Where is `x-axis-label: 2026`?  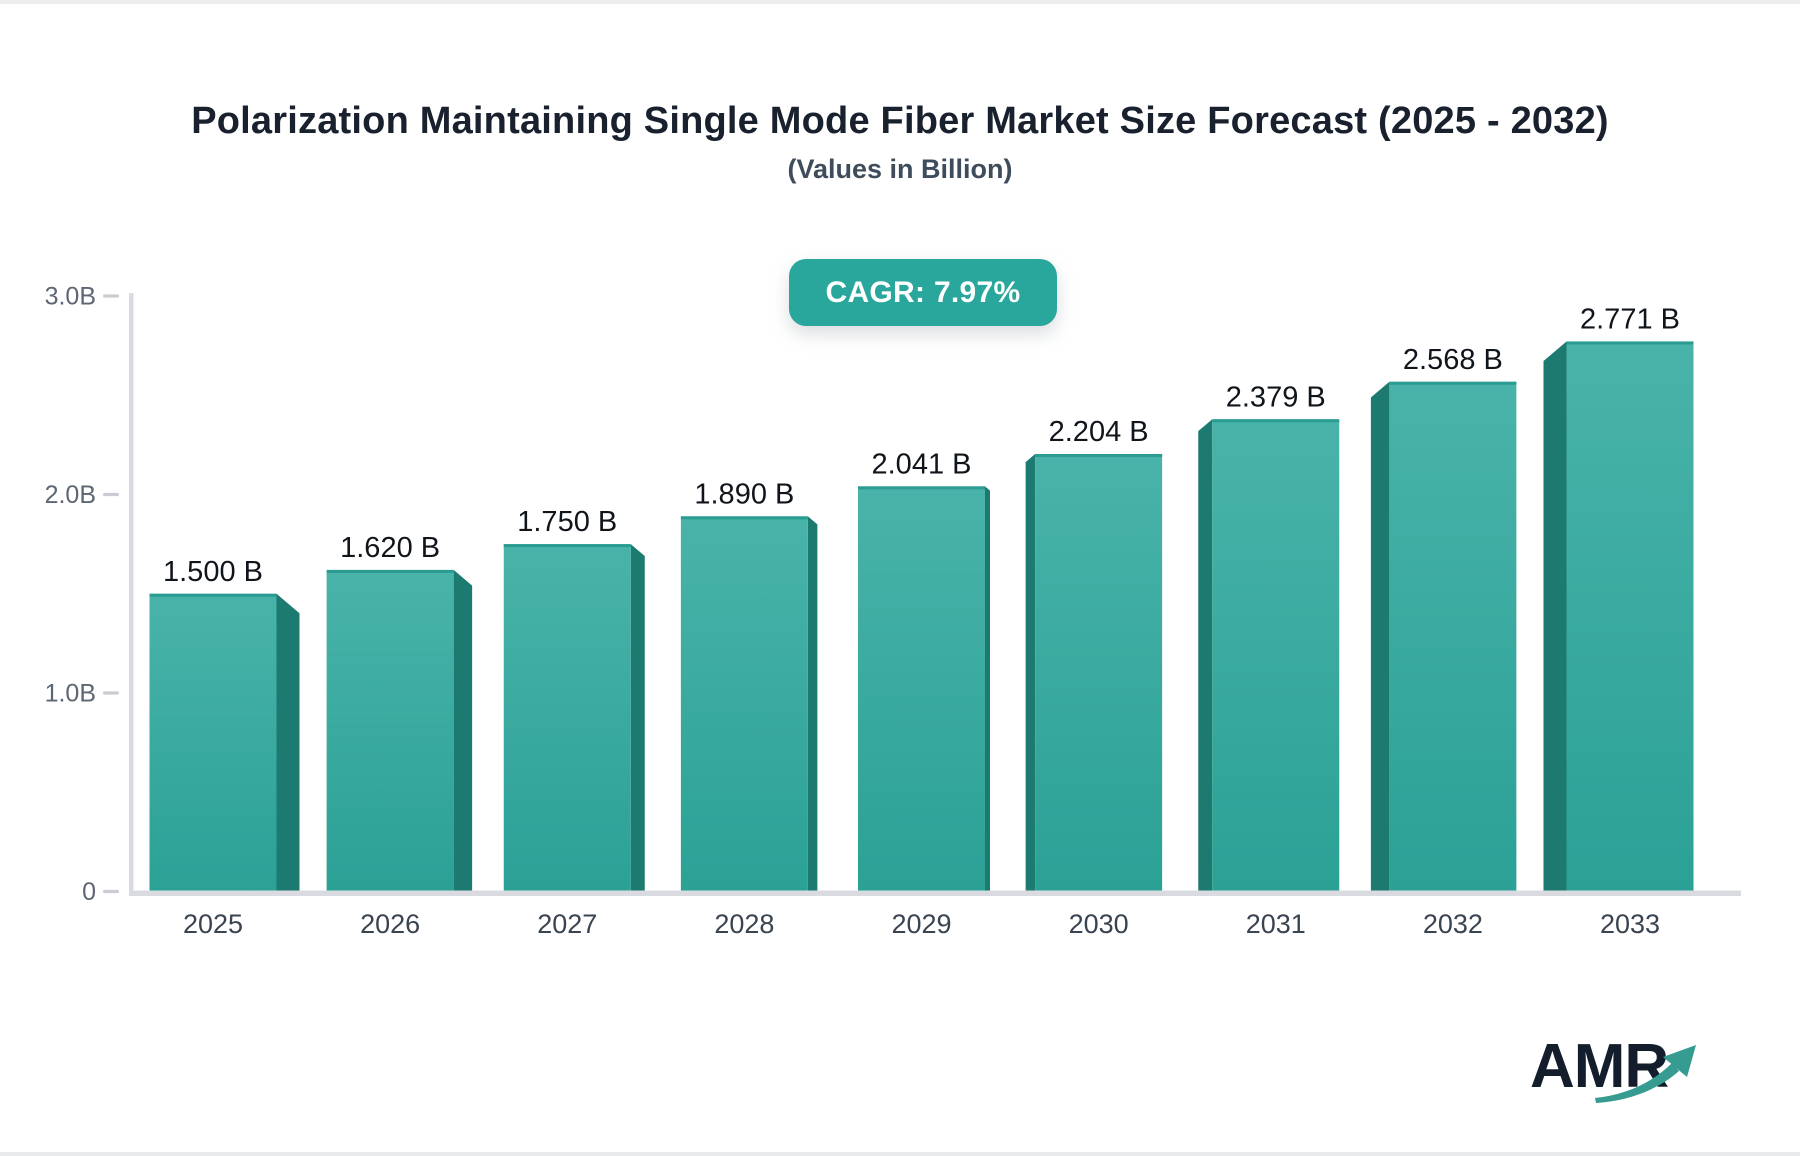
x-axis-label: 2026 is located at coordinates (390, 924).